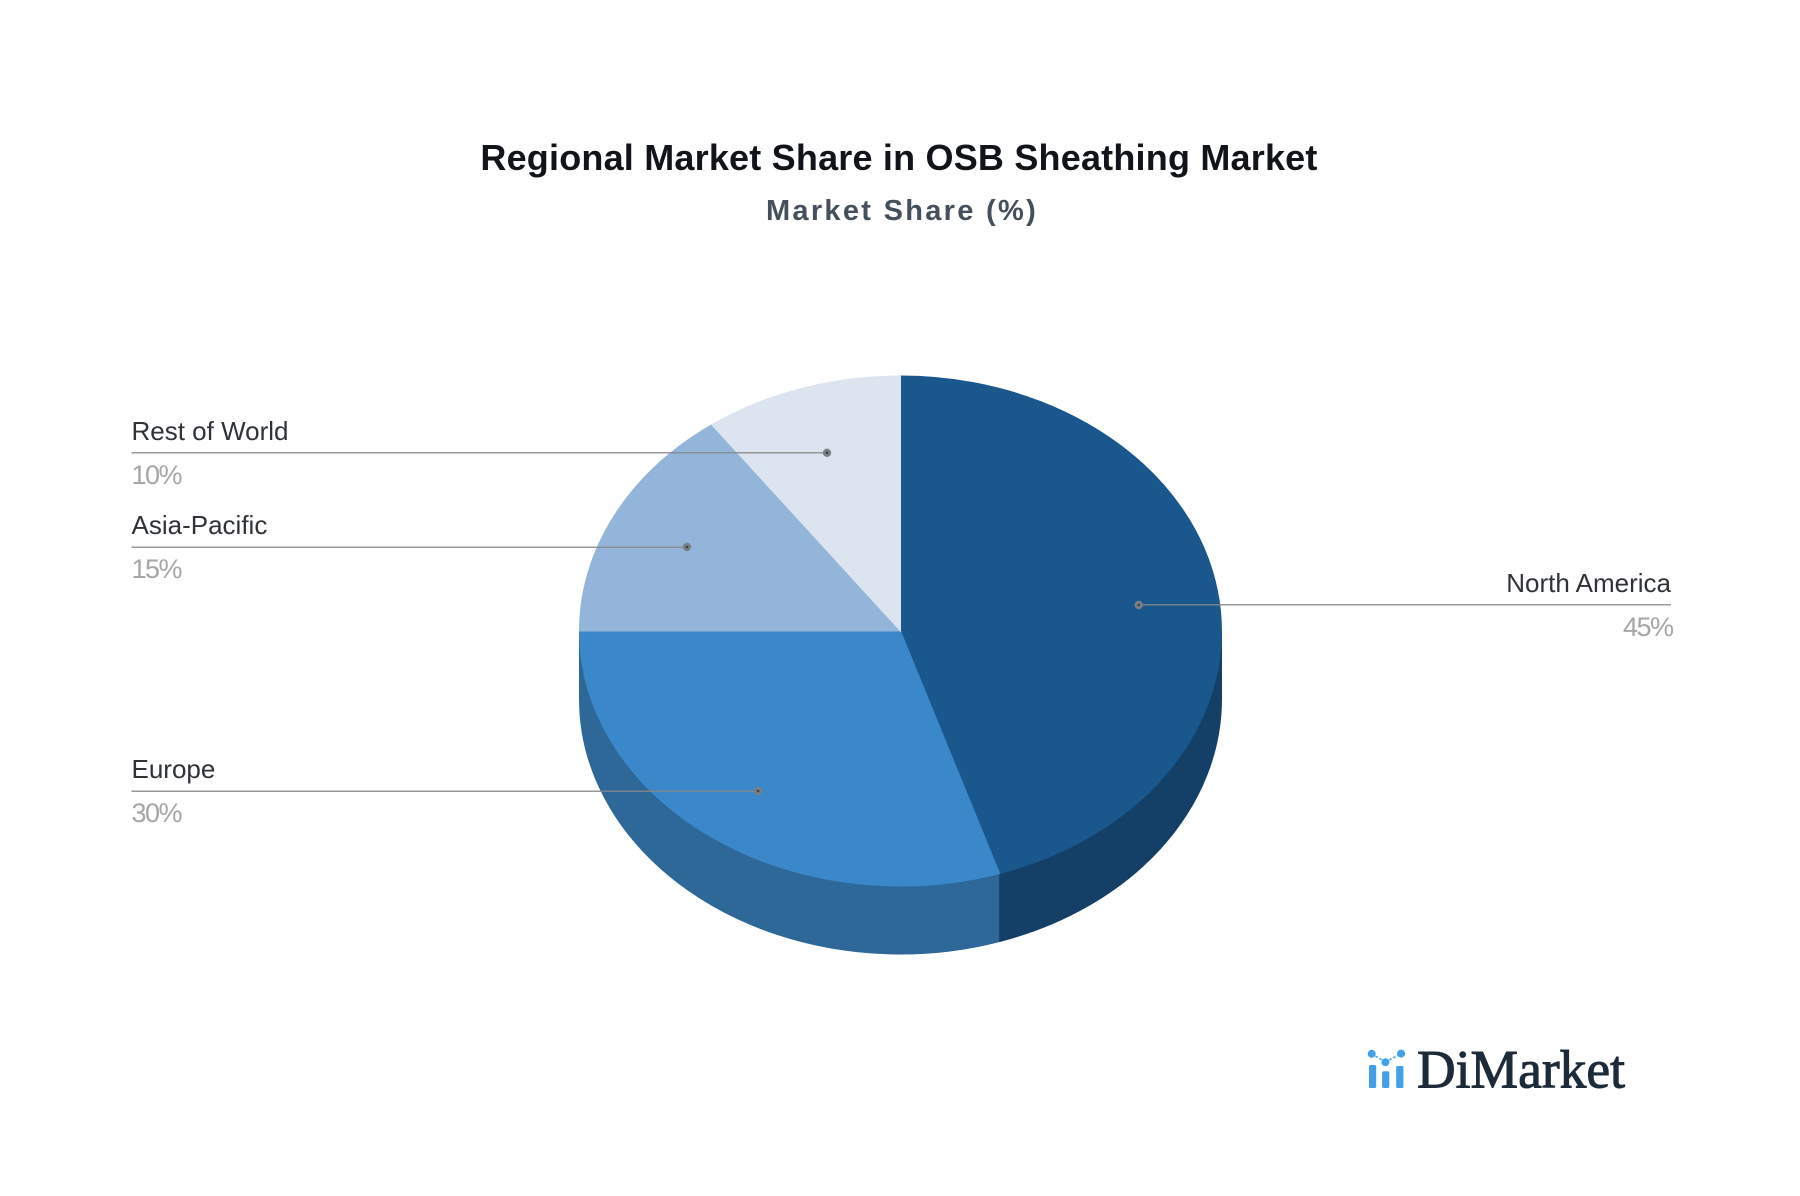 Image resolution: width=1800 pixels, height=1196 pixels. Describe the element at coordinates (1521, 1070) in the screenshot. I see `svg-text: DiMarket` at that location.